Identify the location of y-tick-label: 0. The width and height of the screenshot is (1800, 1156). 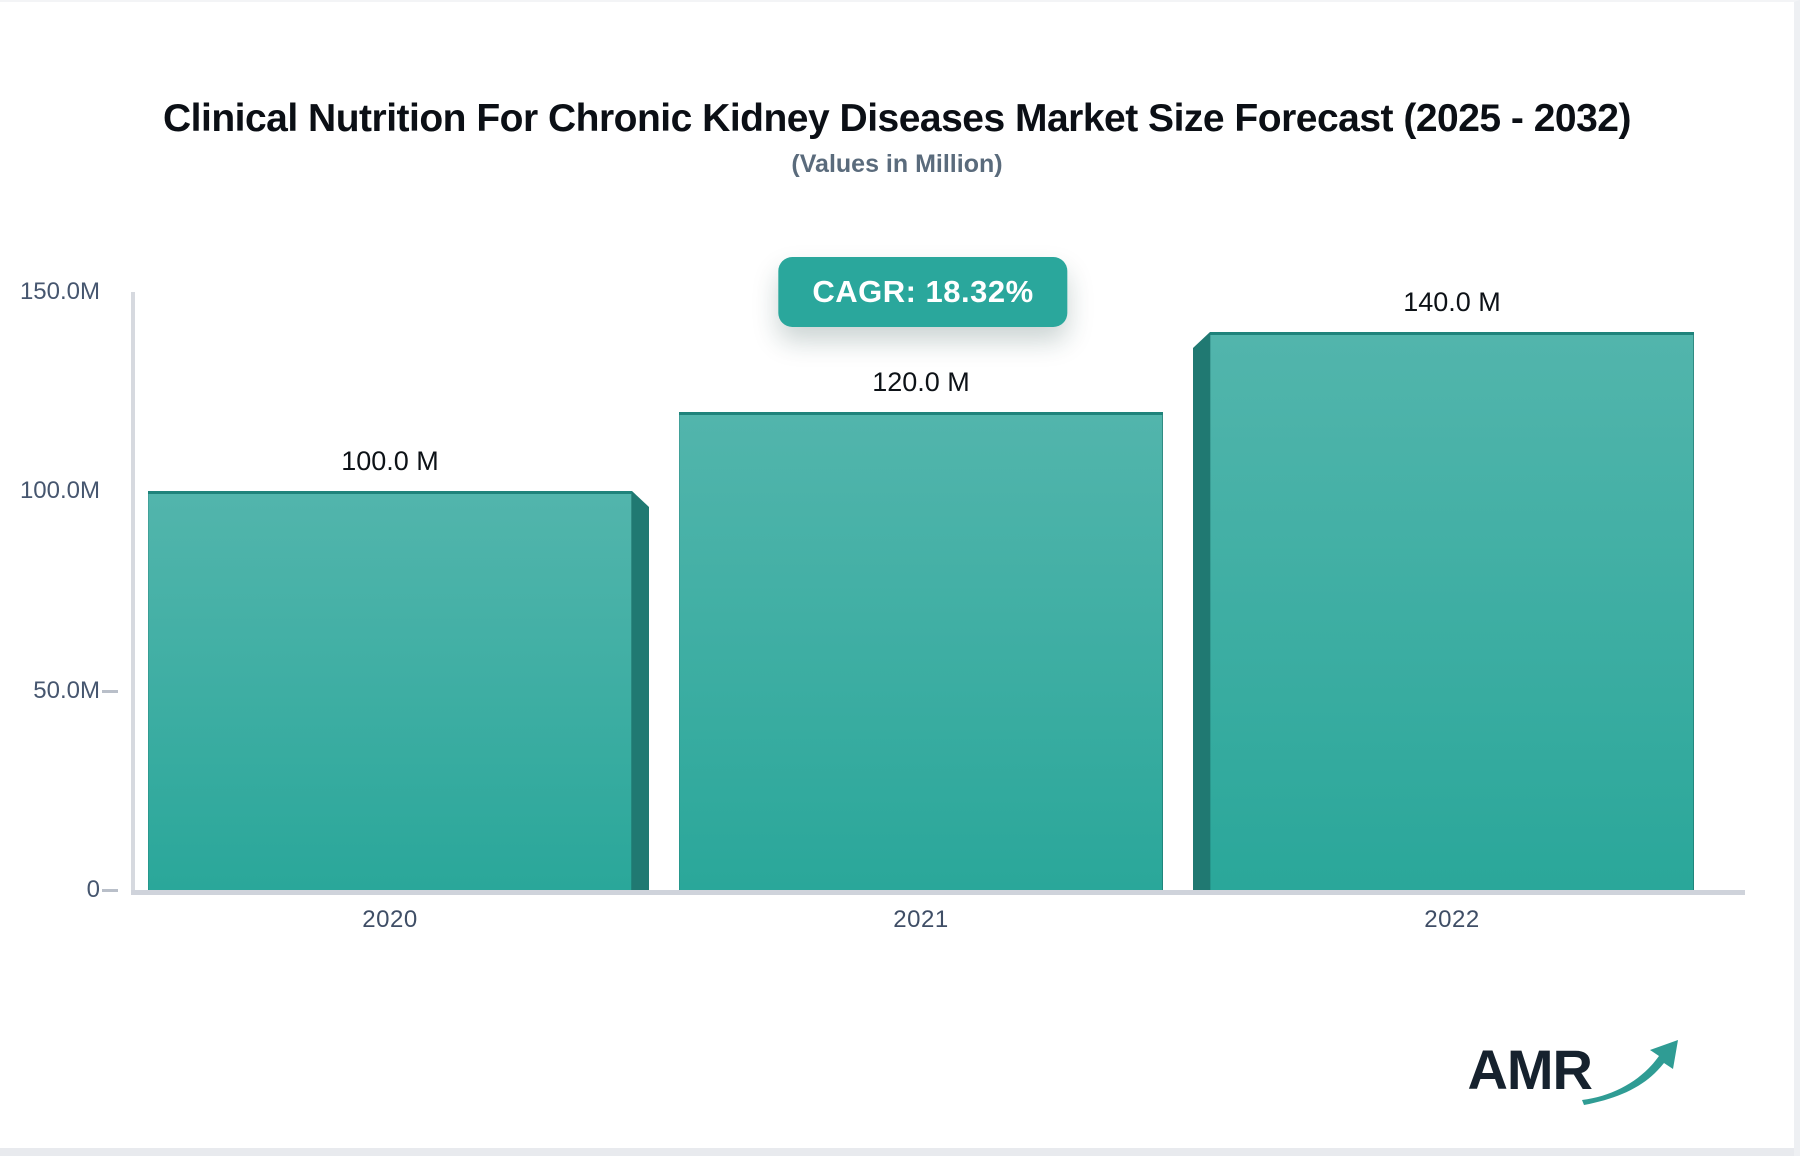
(93, 889).